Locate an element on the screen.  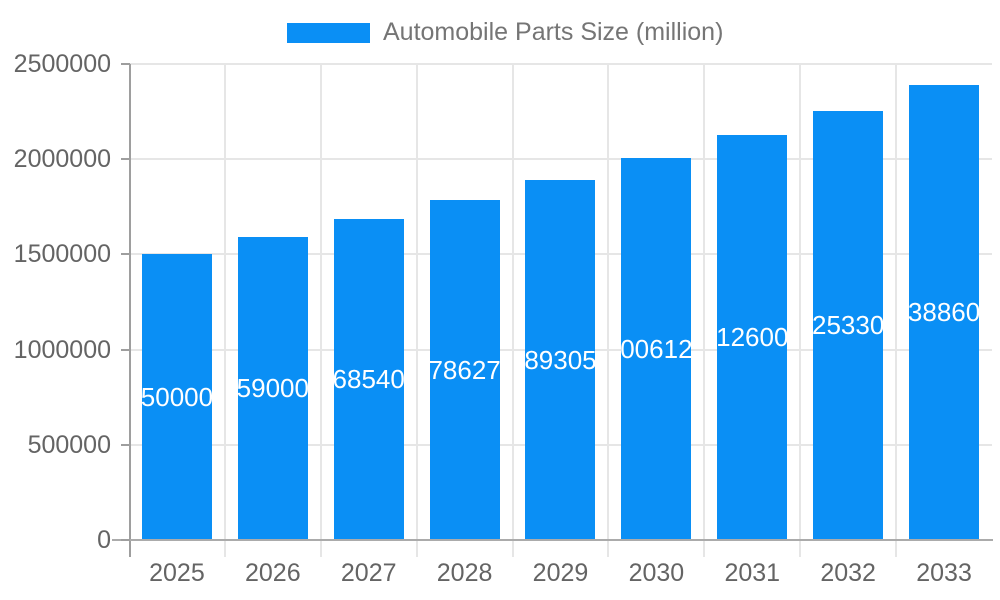
x-axis-tick-label: 2025 is located at coordinates (177, 573).